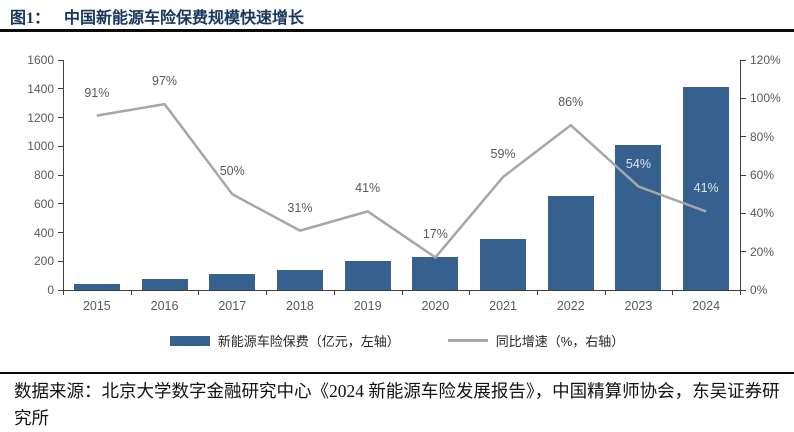  Describe the element at coordinates (184, 18) in the screenshot. I see `figure-title-text: 中国新能源车险保费规模快速增长` at that location.